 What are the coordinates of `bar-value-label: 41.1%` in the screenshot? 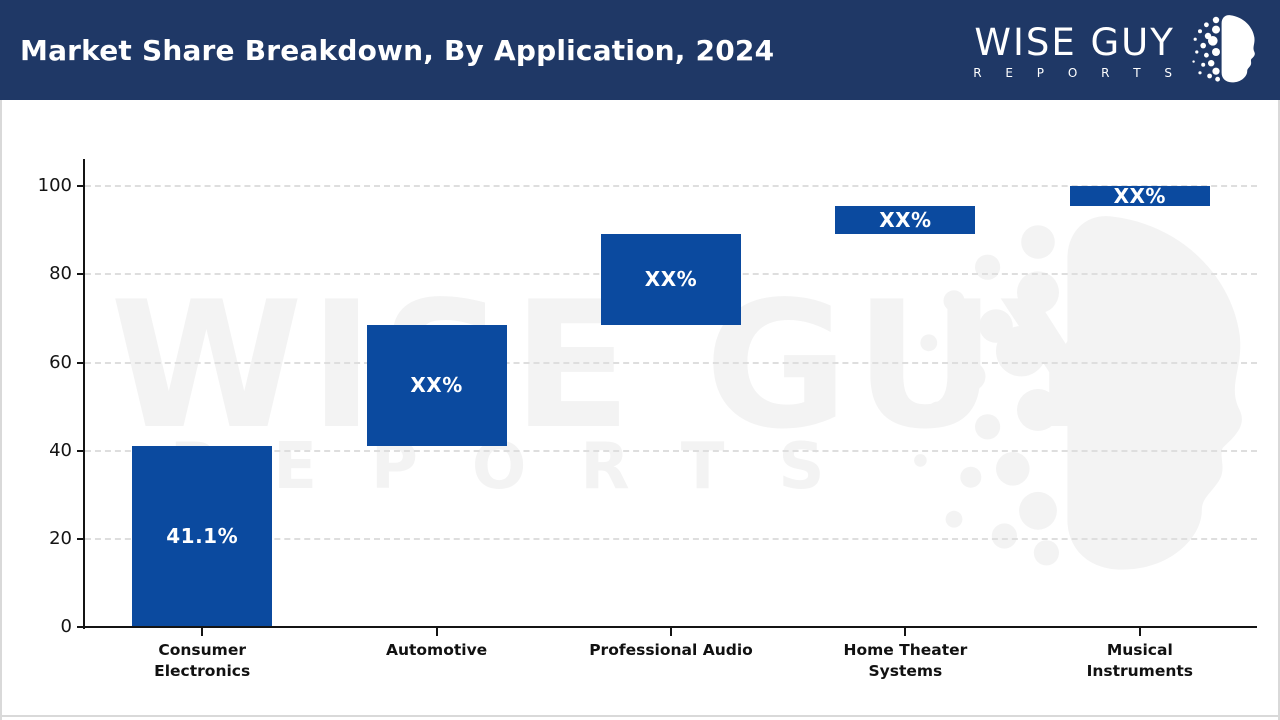 It's located at (202, 536).